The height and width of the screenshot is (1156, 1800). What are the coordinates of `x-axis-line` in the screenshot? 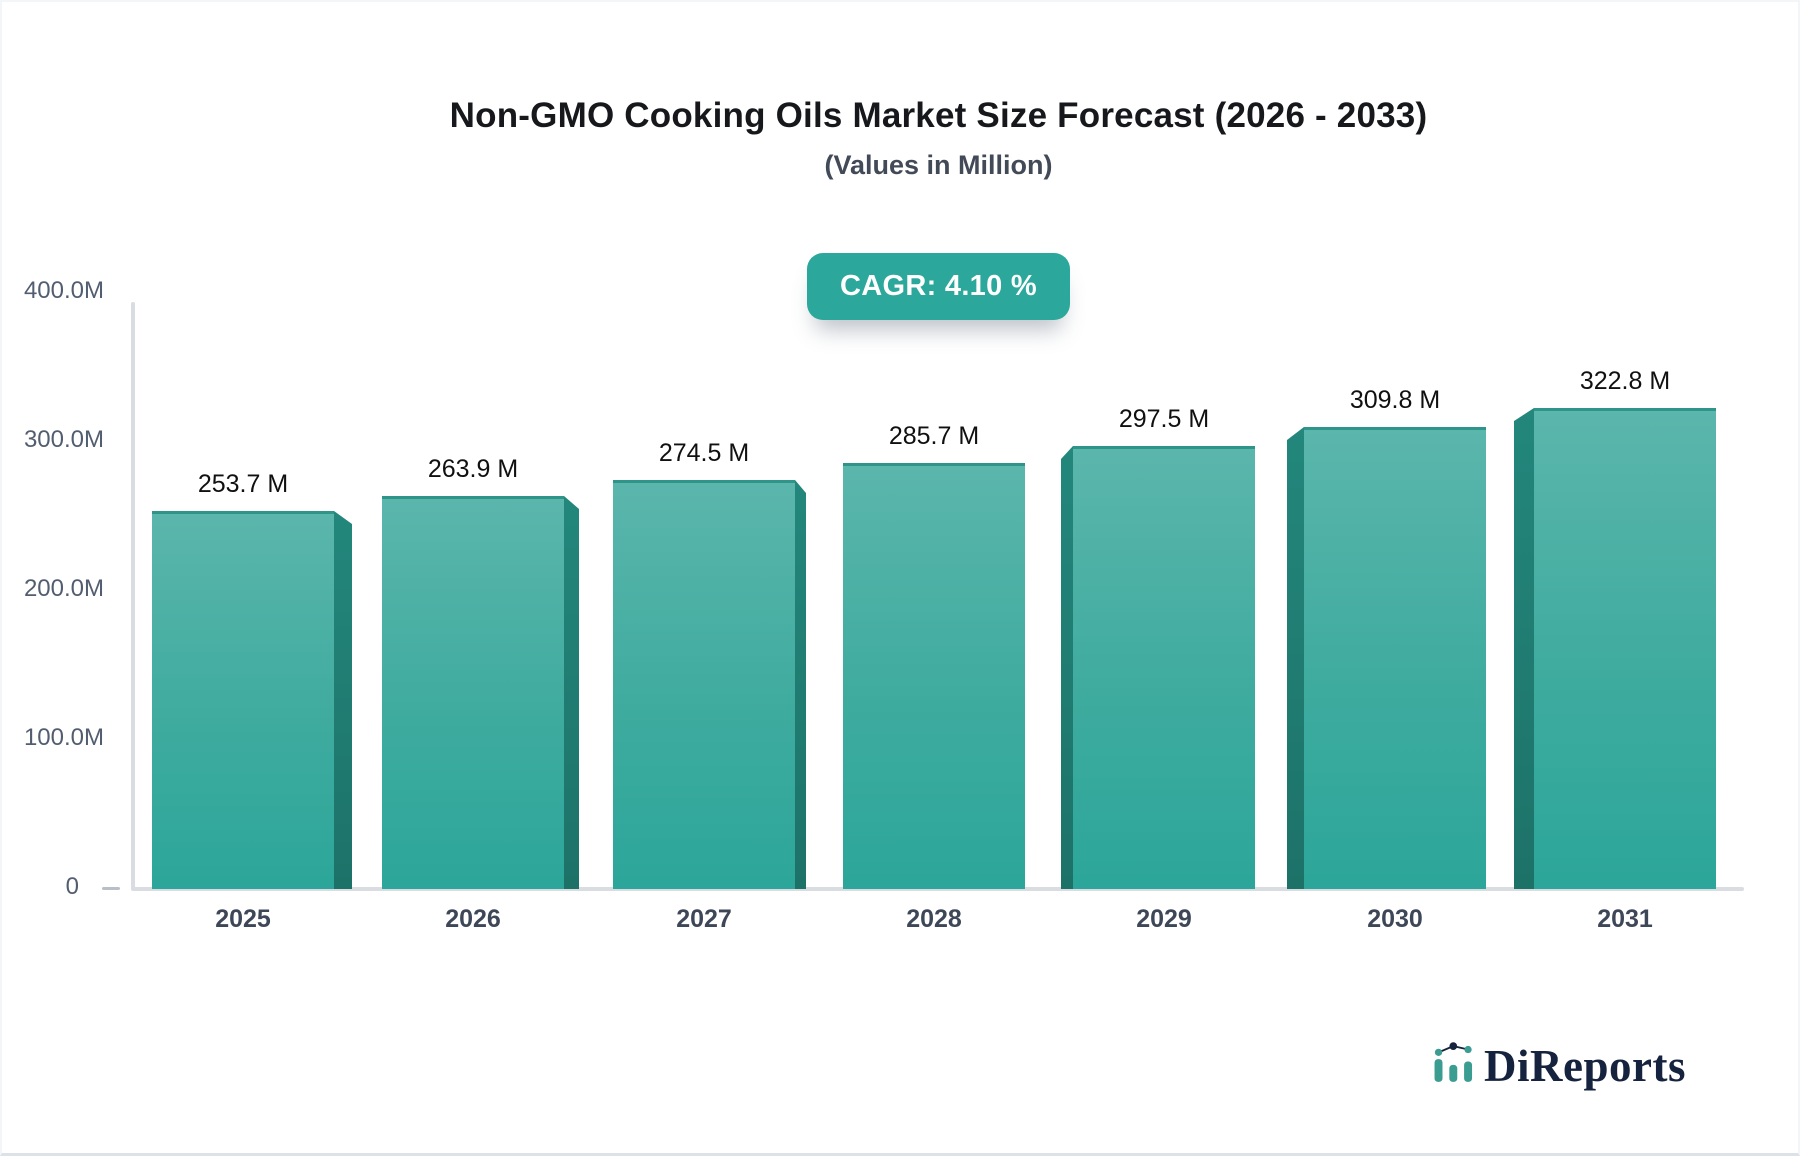 It's located at (937, 889).